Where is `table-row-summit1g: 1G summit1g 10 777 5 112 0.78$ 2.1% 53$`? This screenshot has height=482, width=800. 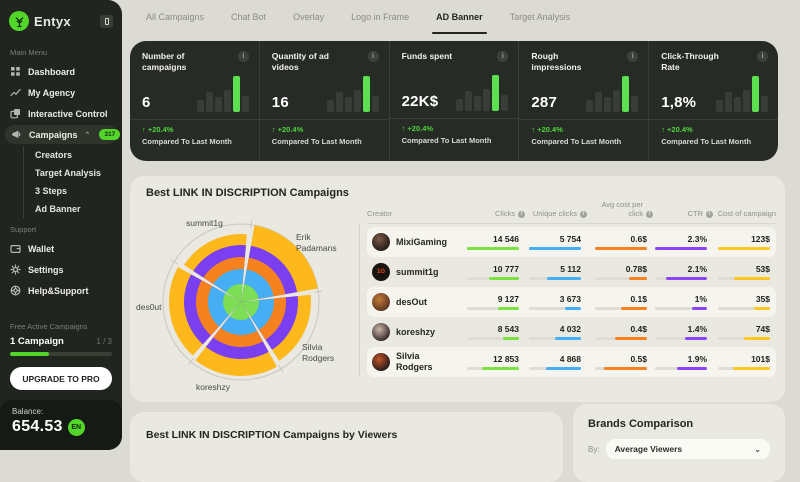 table-row-summit1g: 1G summit1g 10 777 5 112 0.78$ 2.1% 53$ is located at coordinates (571, 272).